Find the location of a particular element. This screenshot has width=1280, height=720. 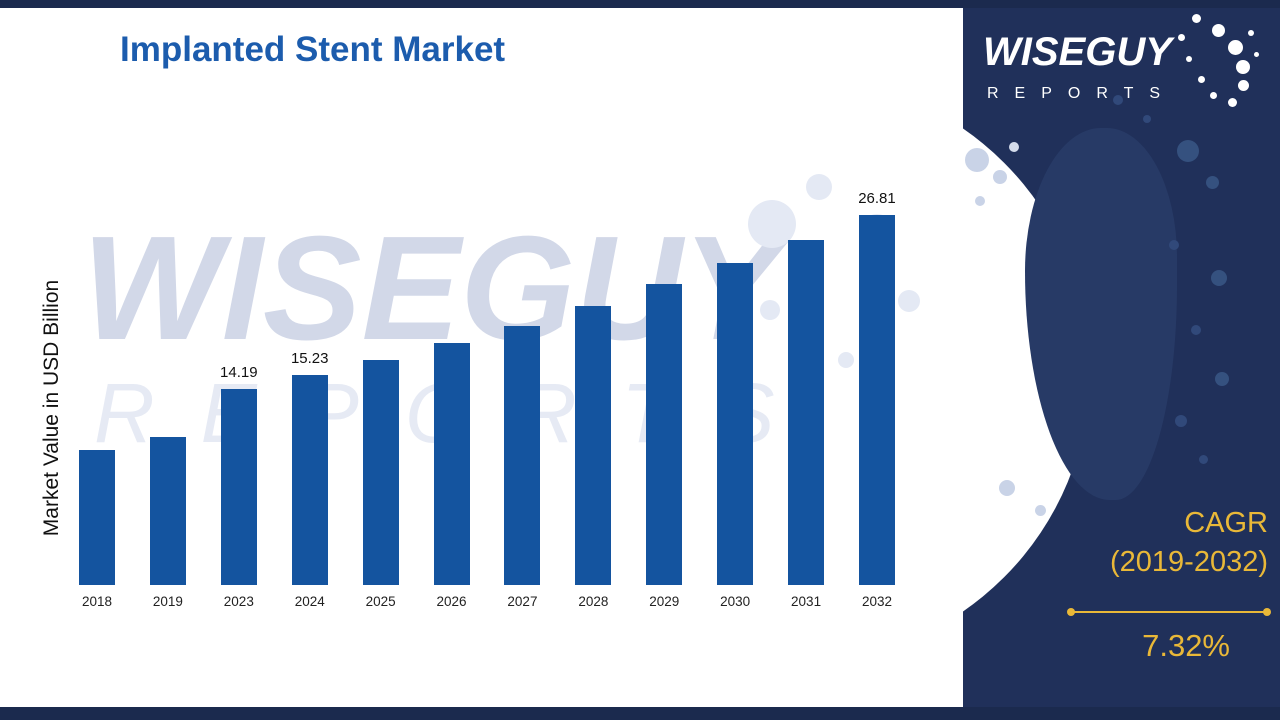

cagr-block: CAGR (2019-2032) is located at coordinates (1189, 543).